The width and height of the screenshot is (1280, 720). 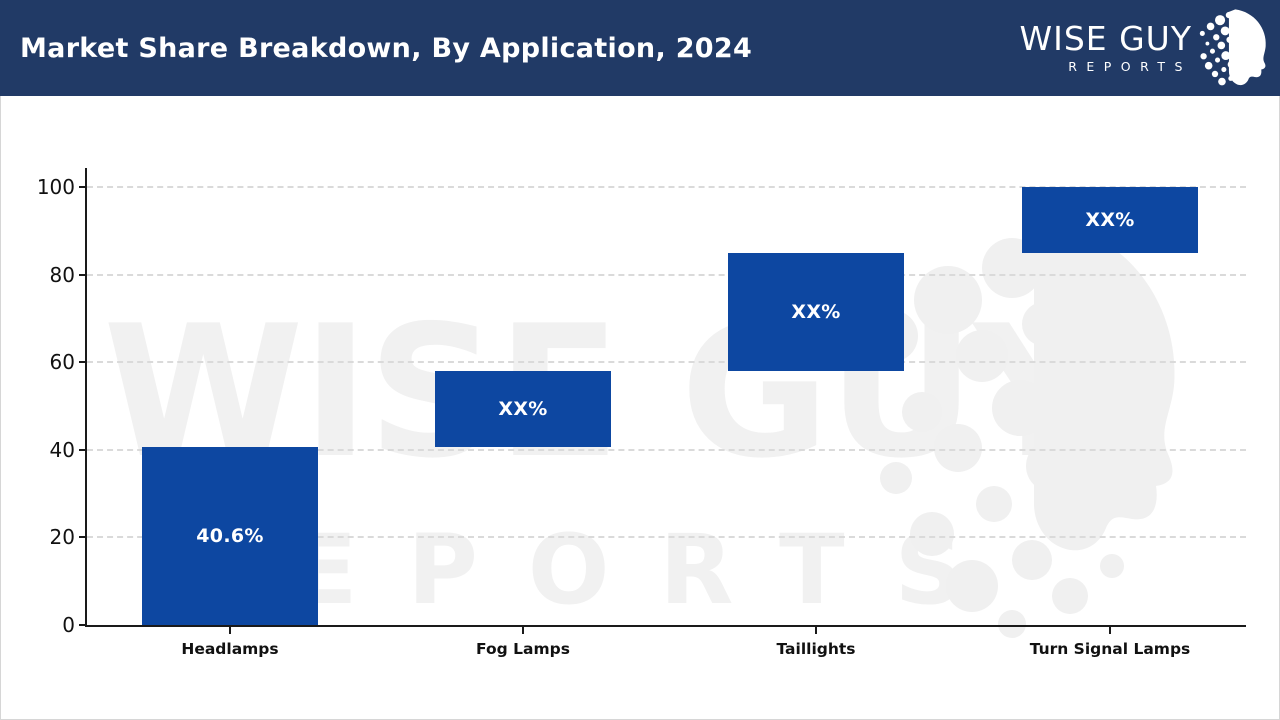 What do you see at coordinates (62, 449) in the screenshot?
I see `y-tick-label: 40` at bounding box center [62, 449].